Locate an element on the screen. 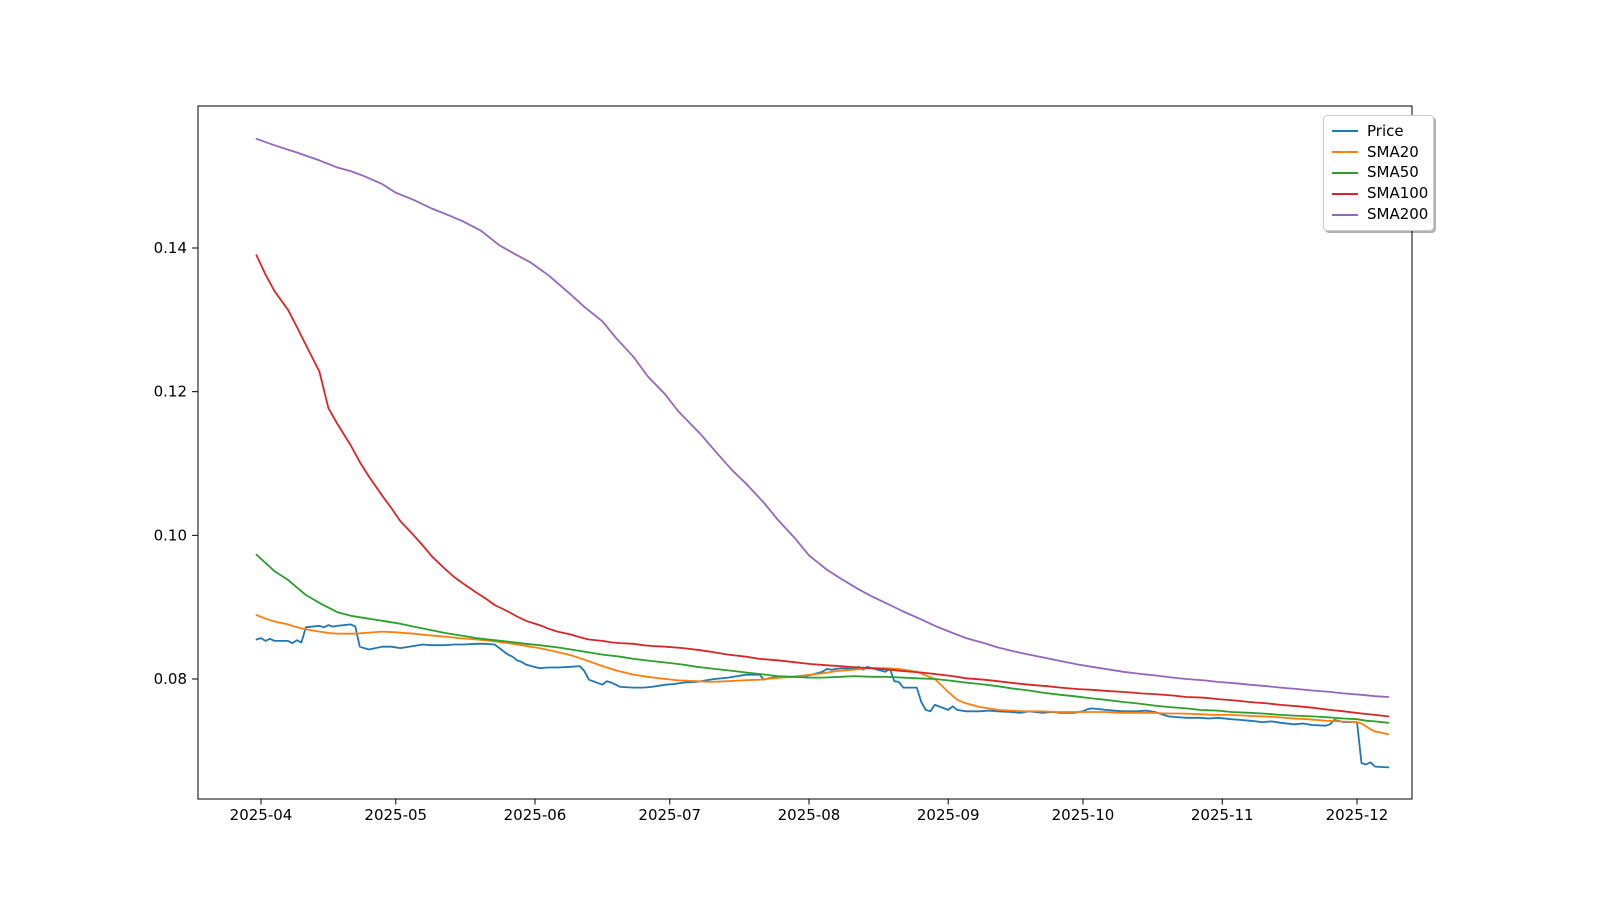 The image size is (1600, 900). legend-label: SMA100 is located at coordinates (1398, 193).